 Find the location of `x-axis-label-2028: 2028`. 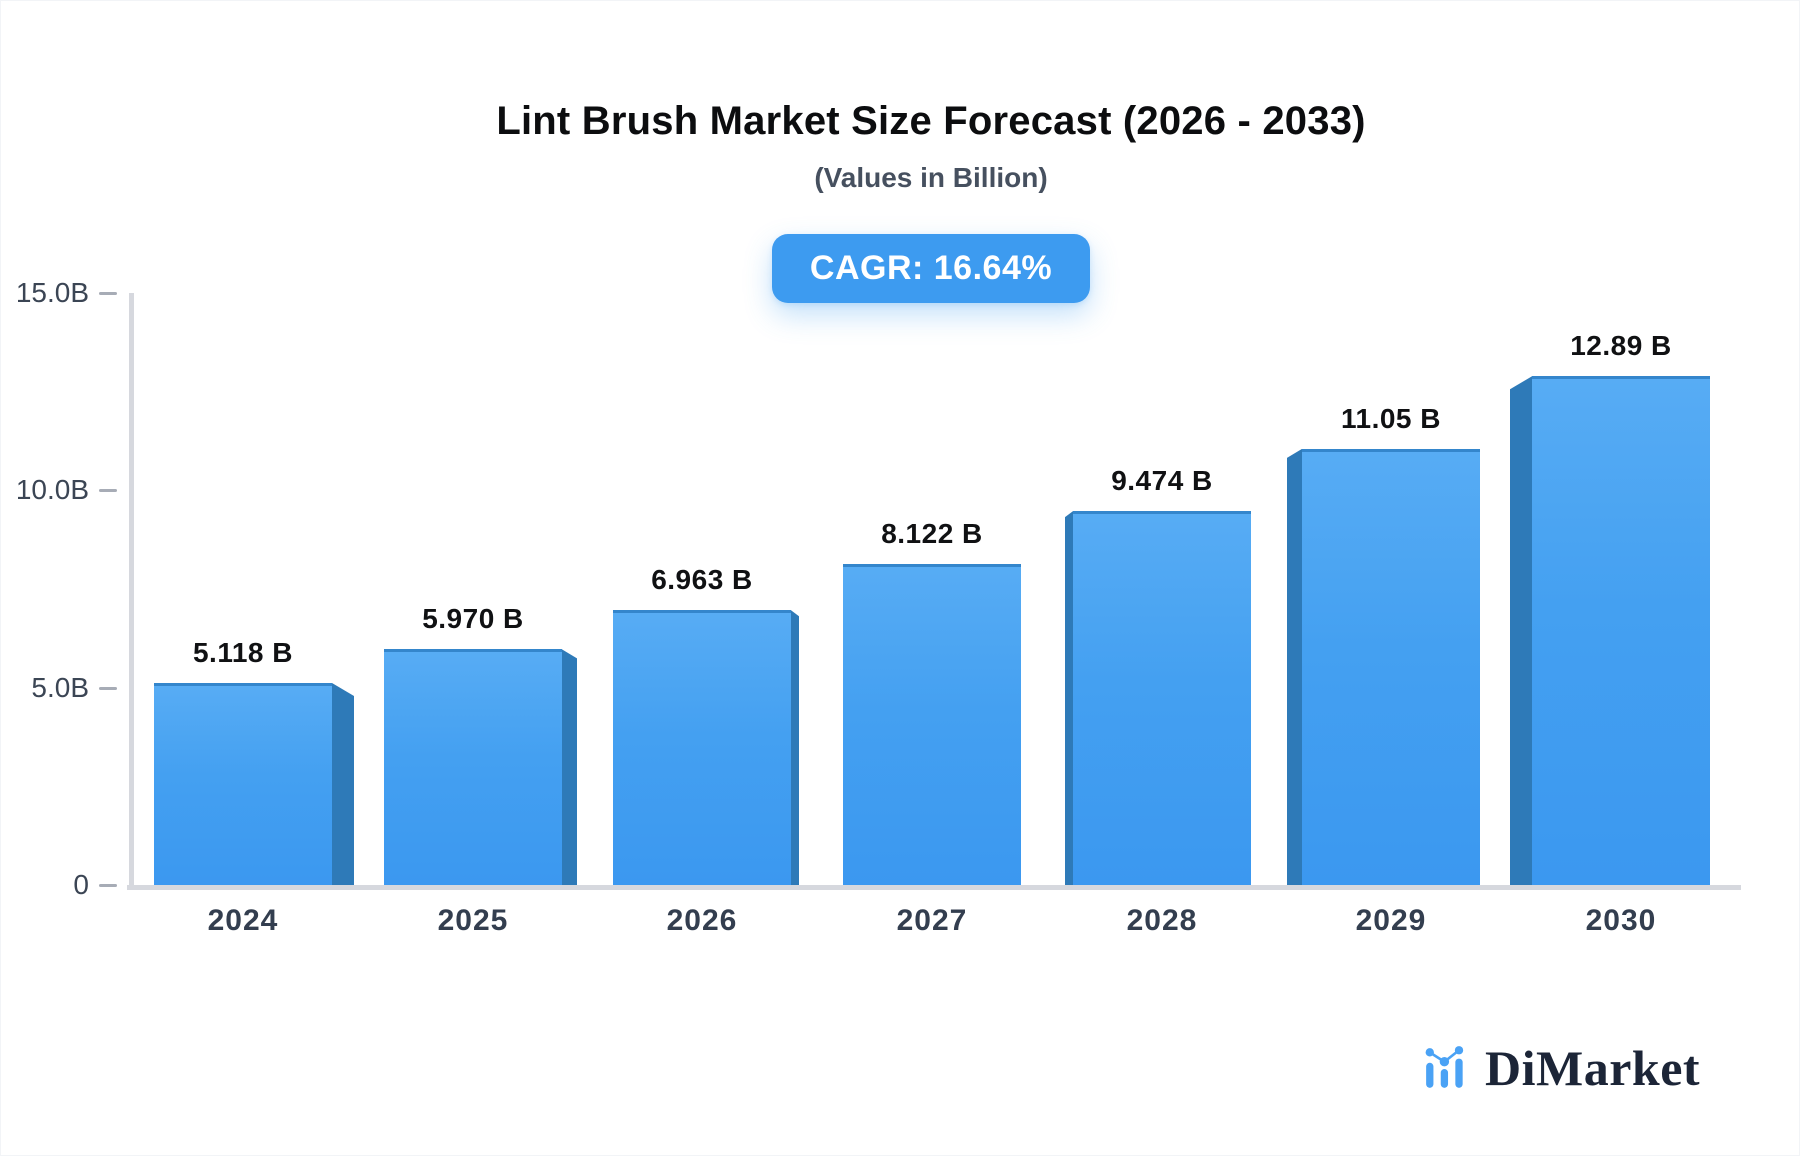

x-axis-label-2028: 2028 is located at coordinates (1162, 920).